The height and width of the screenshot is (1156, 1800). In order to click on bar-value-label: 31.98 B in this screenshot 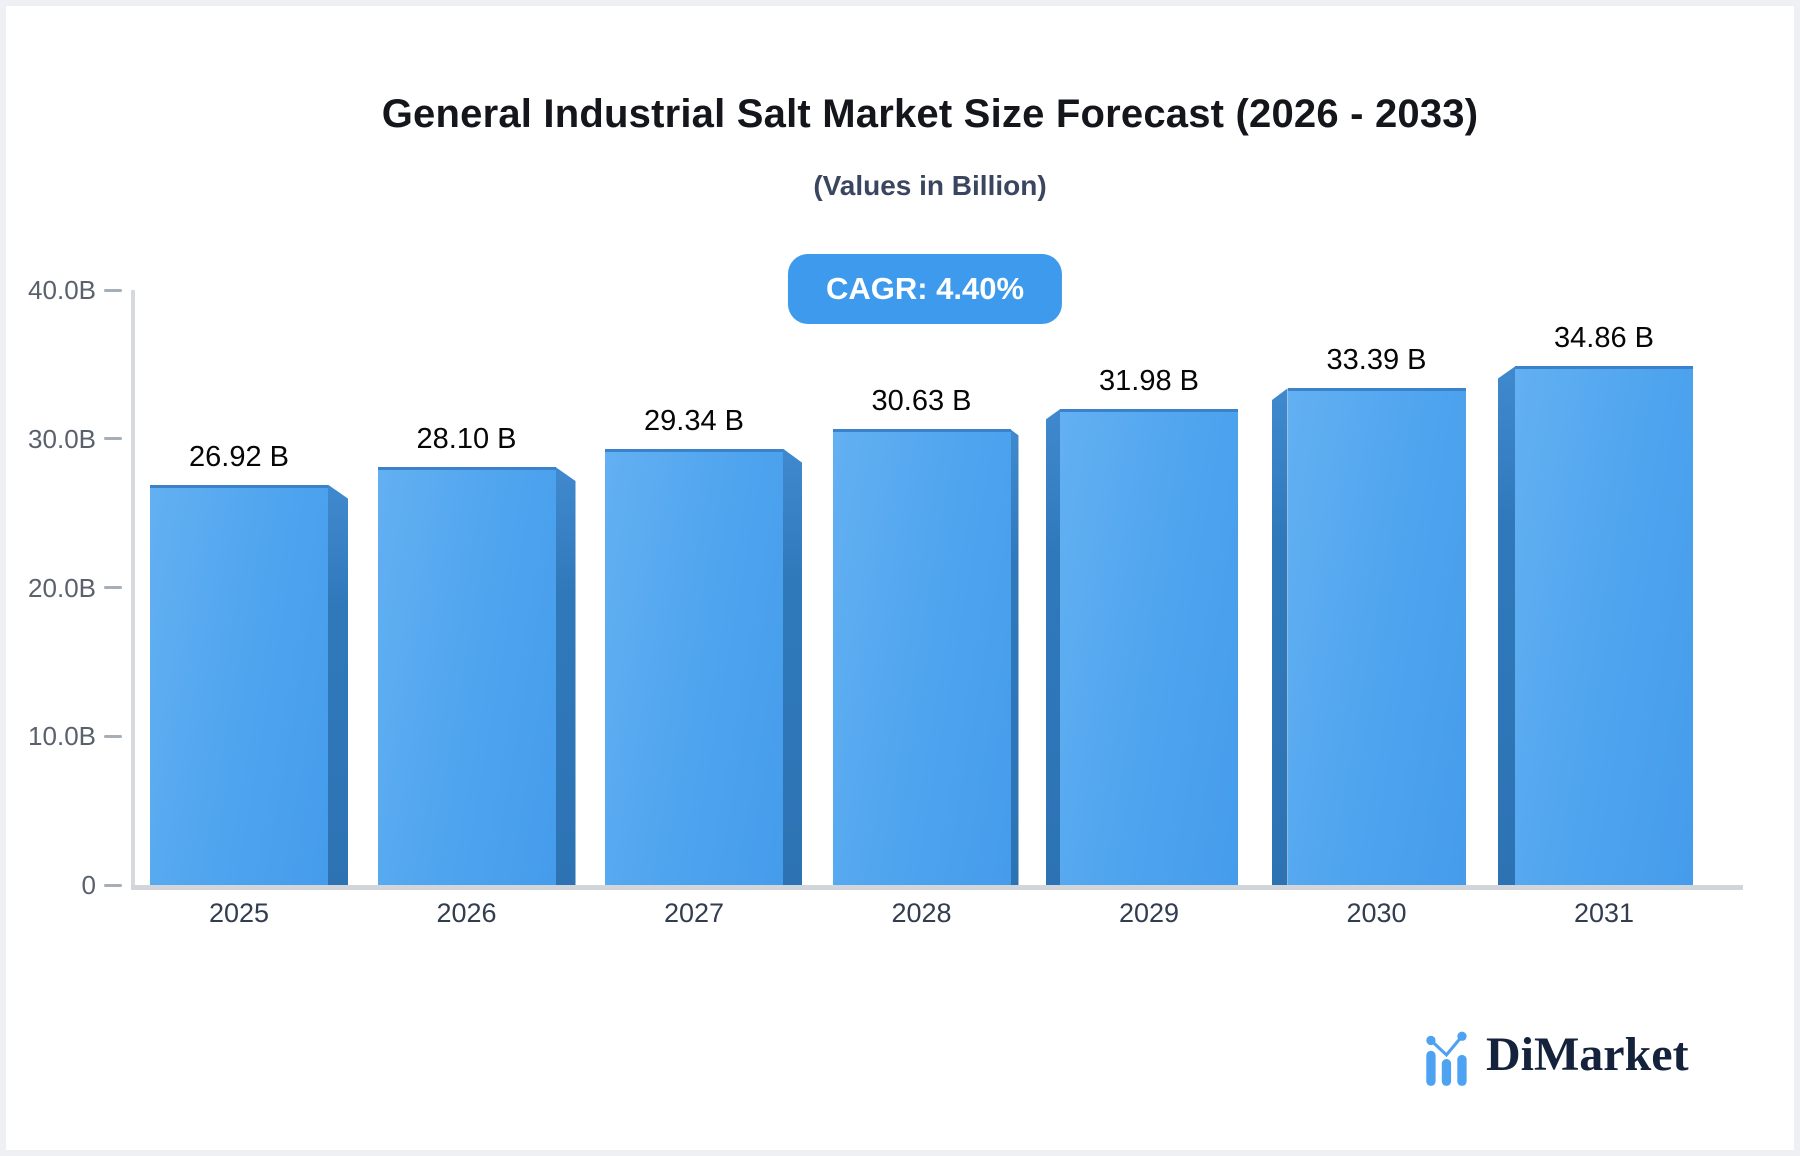, I will do `click(1149, 381)`.